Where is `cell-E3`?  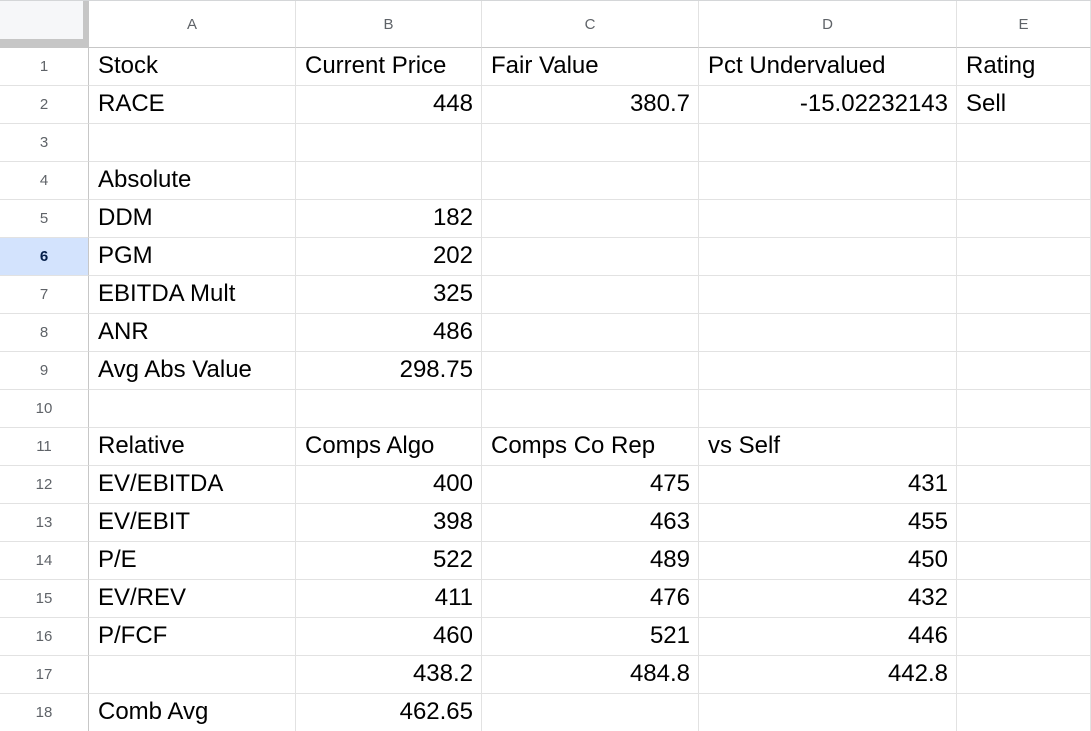
cell-E3 is located at coordinates (1024, 143).